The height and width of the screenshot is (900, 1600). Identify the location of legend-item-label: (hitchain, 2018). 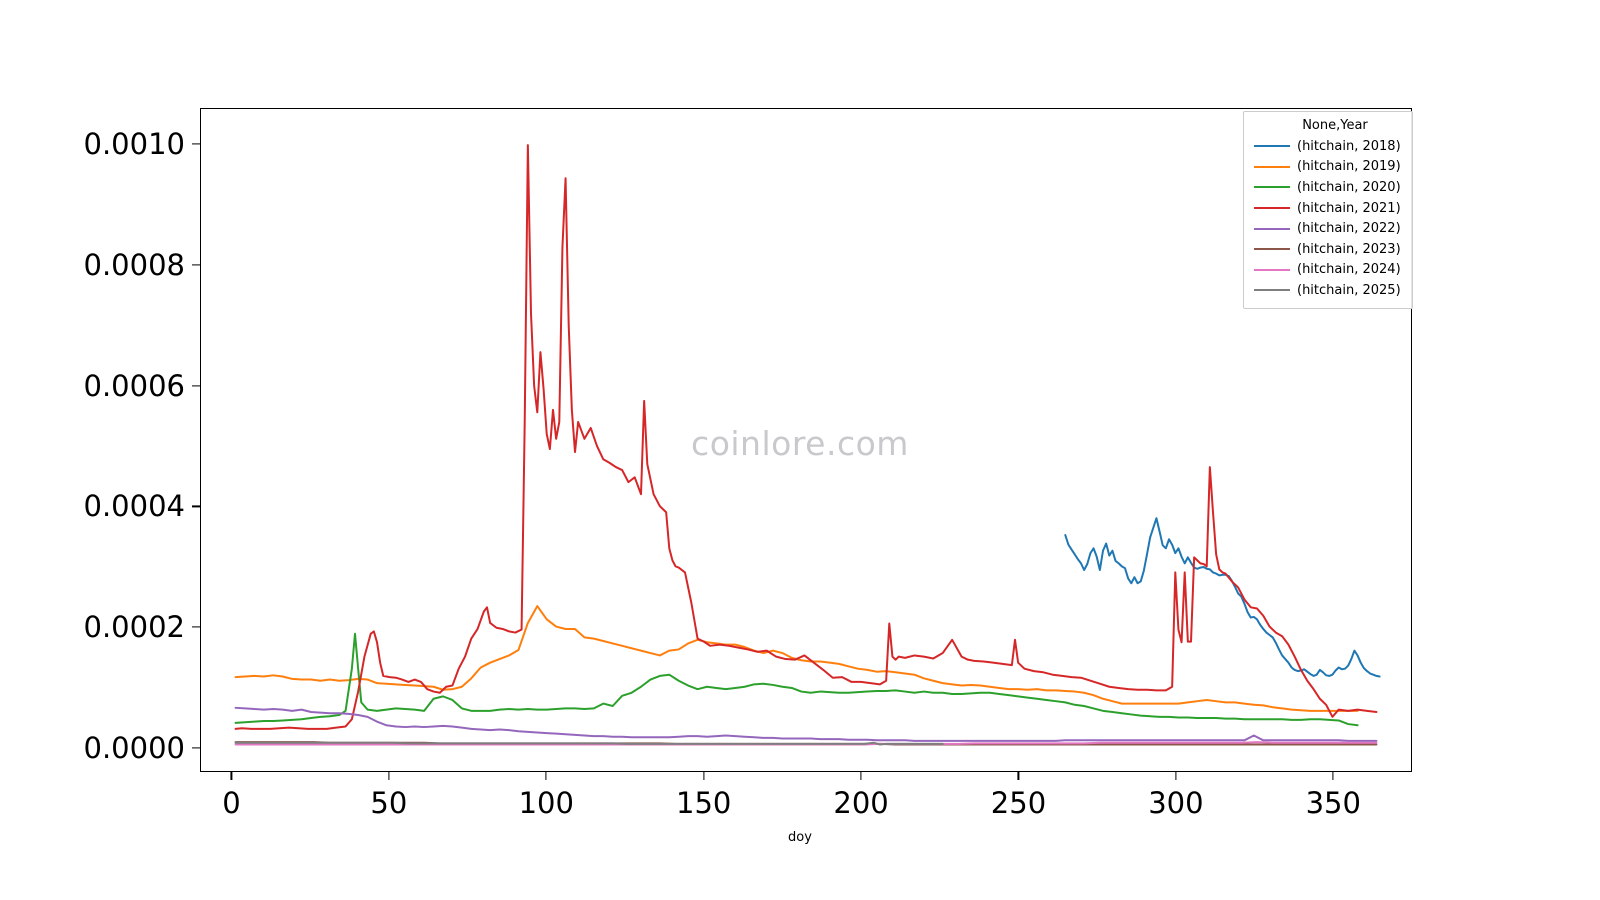
(1349, 146).